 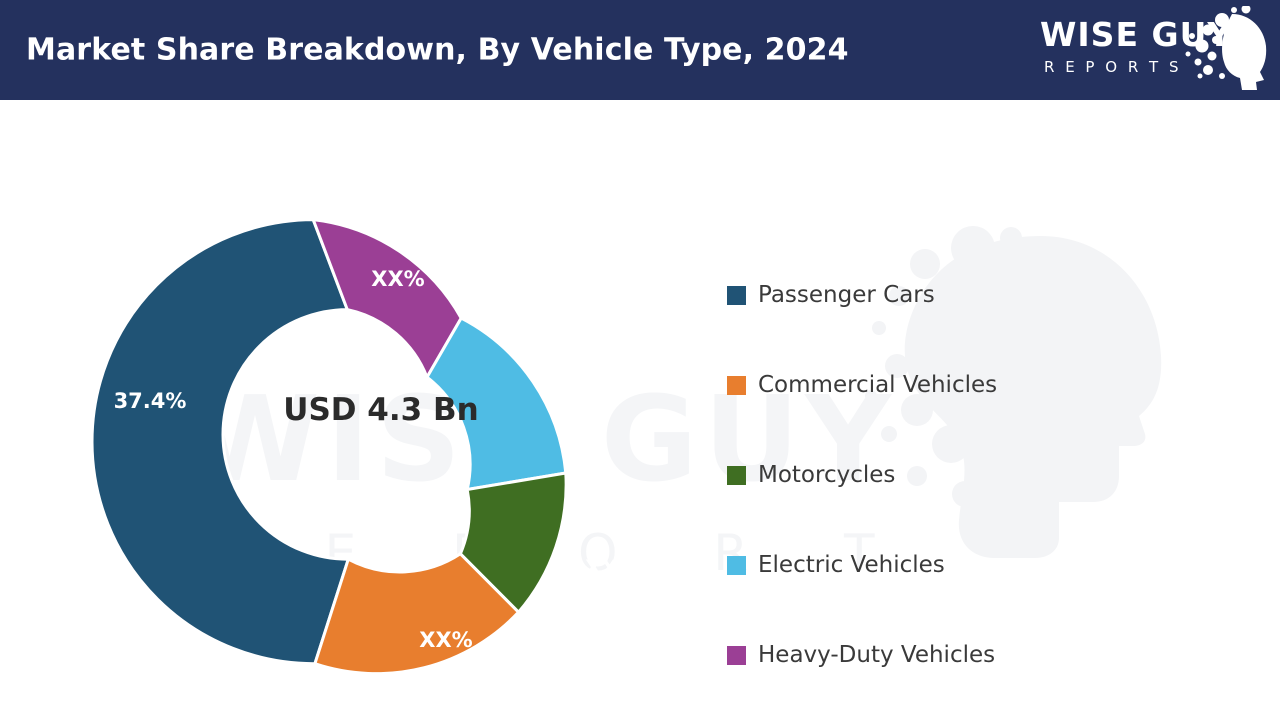 I want to click on donut-center-value: USD 4.3 Bn, so click(x=380, y=410).